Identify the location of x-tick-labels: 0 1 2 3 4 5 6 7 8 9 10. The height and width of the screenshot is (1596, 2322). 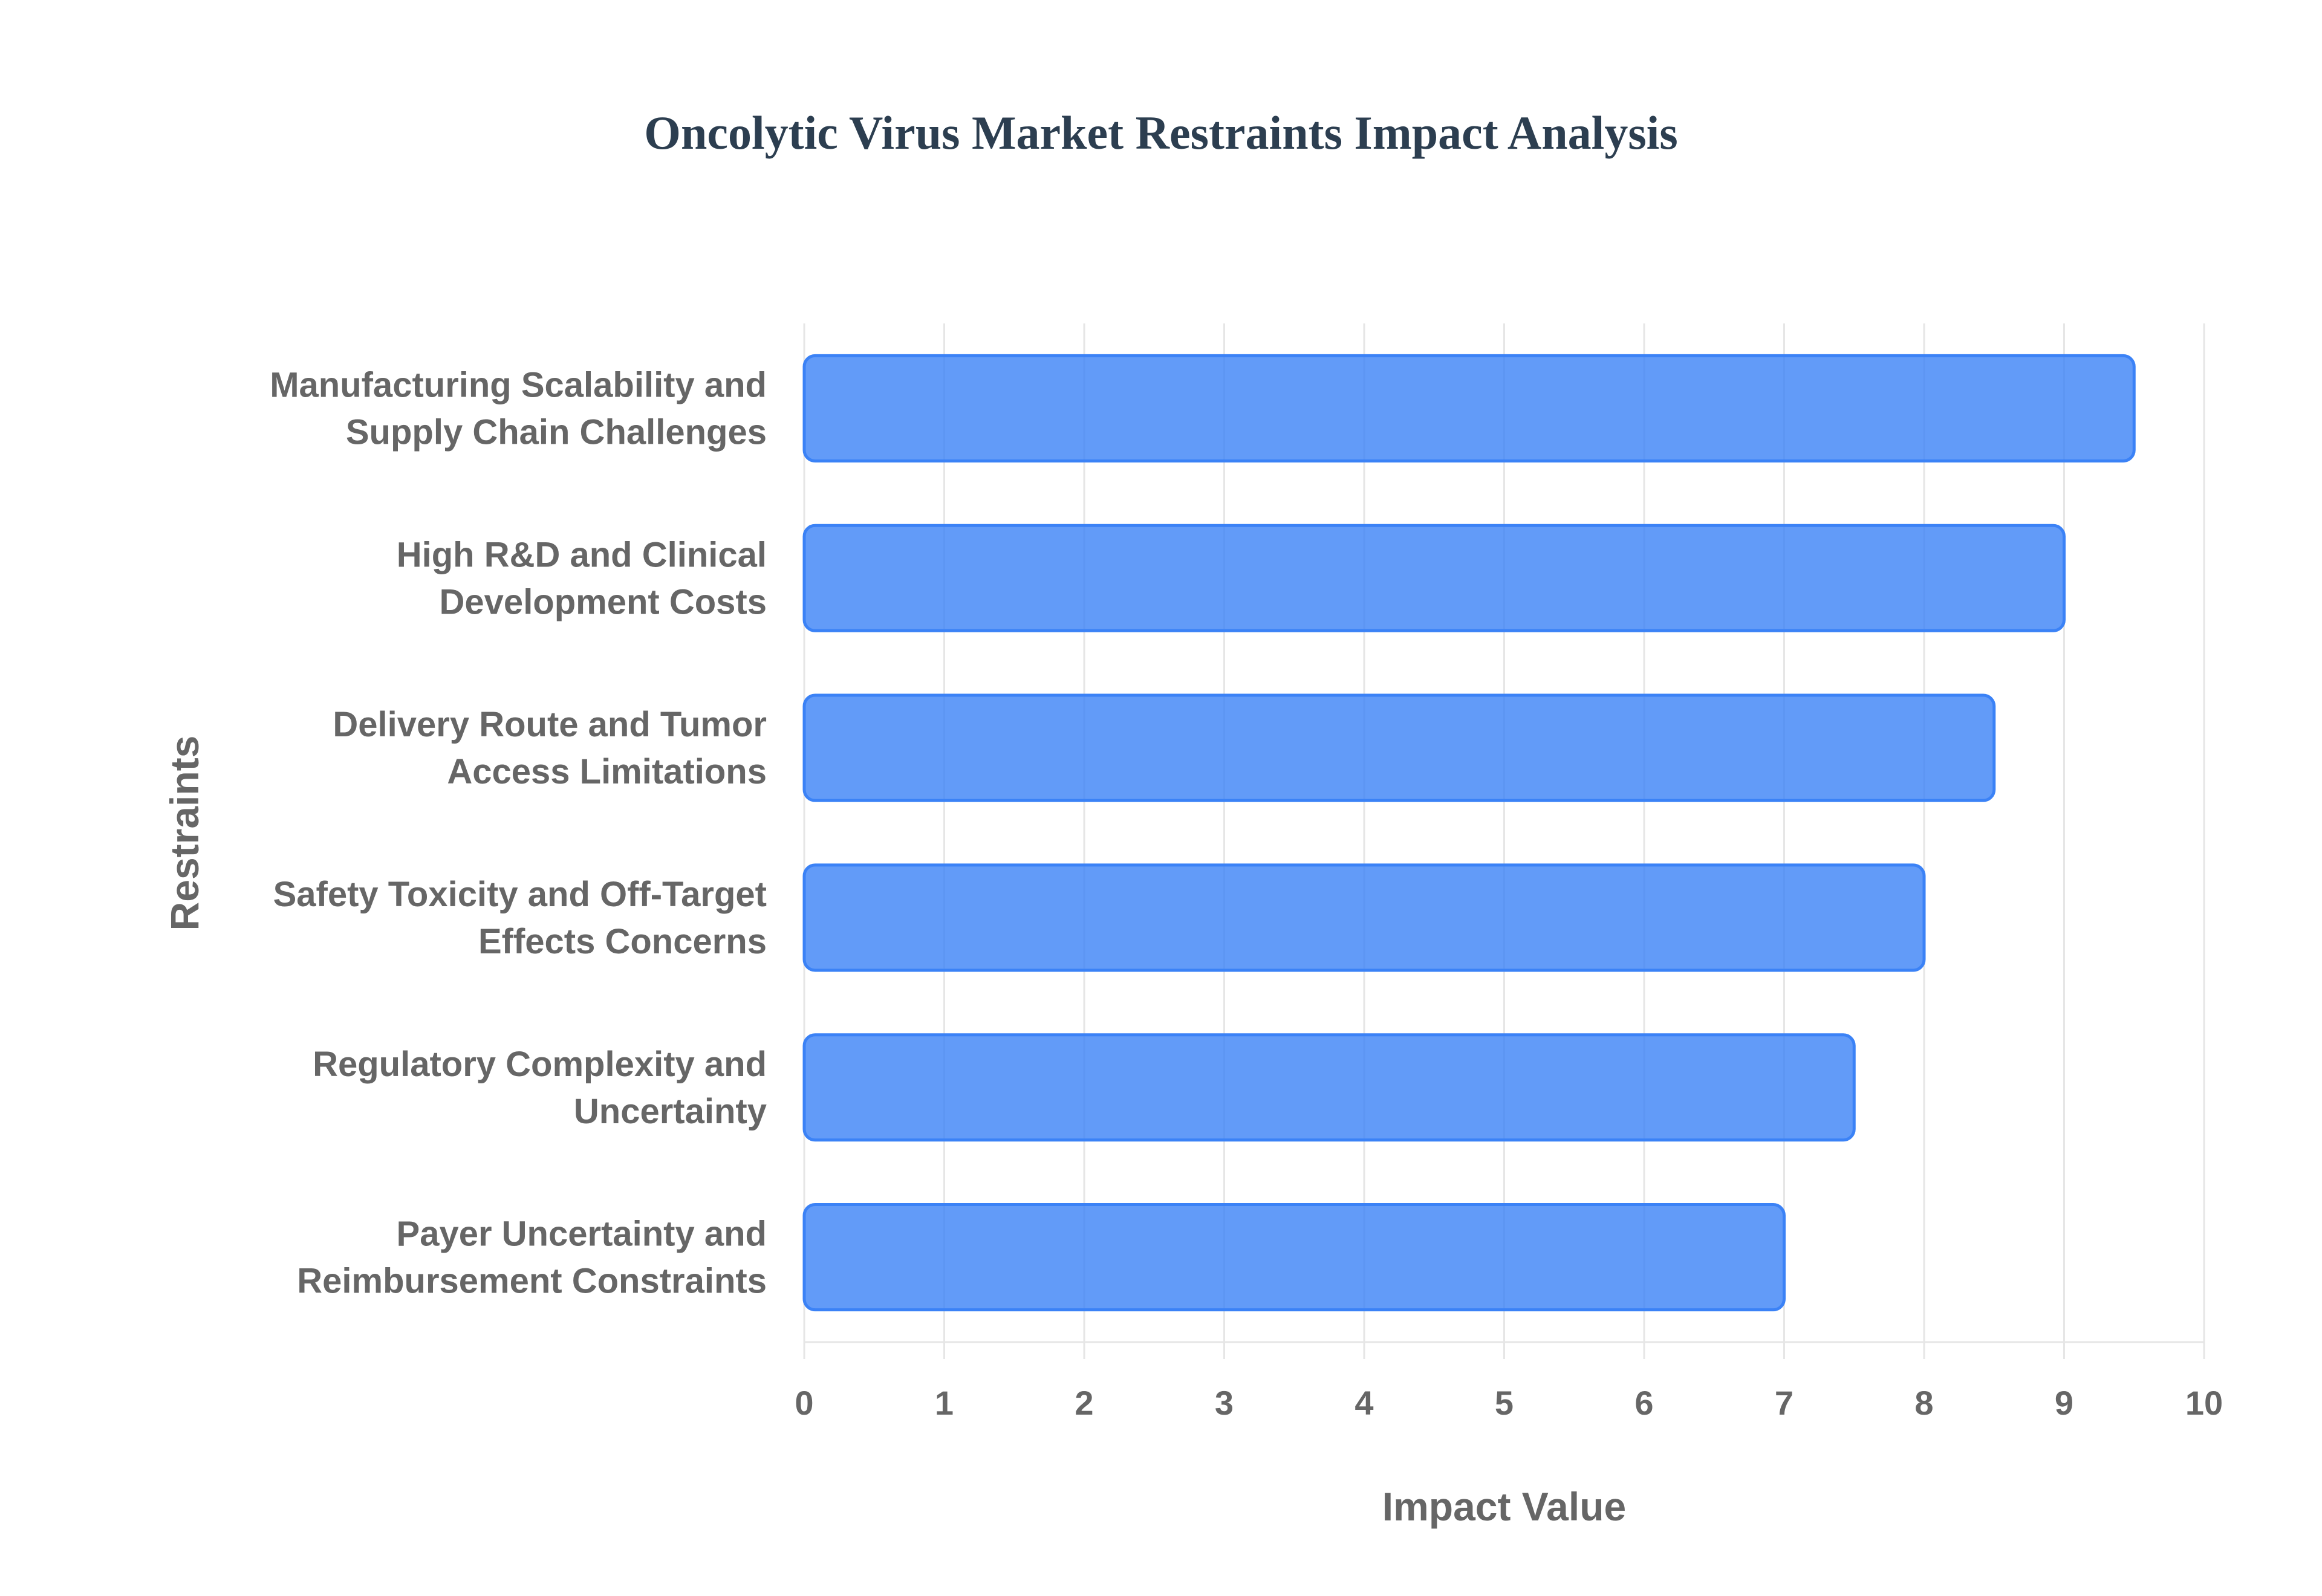
(1509, 1403).